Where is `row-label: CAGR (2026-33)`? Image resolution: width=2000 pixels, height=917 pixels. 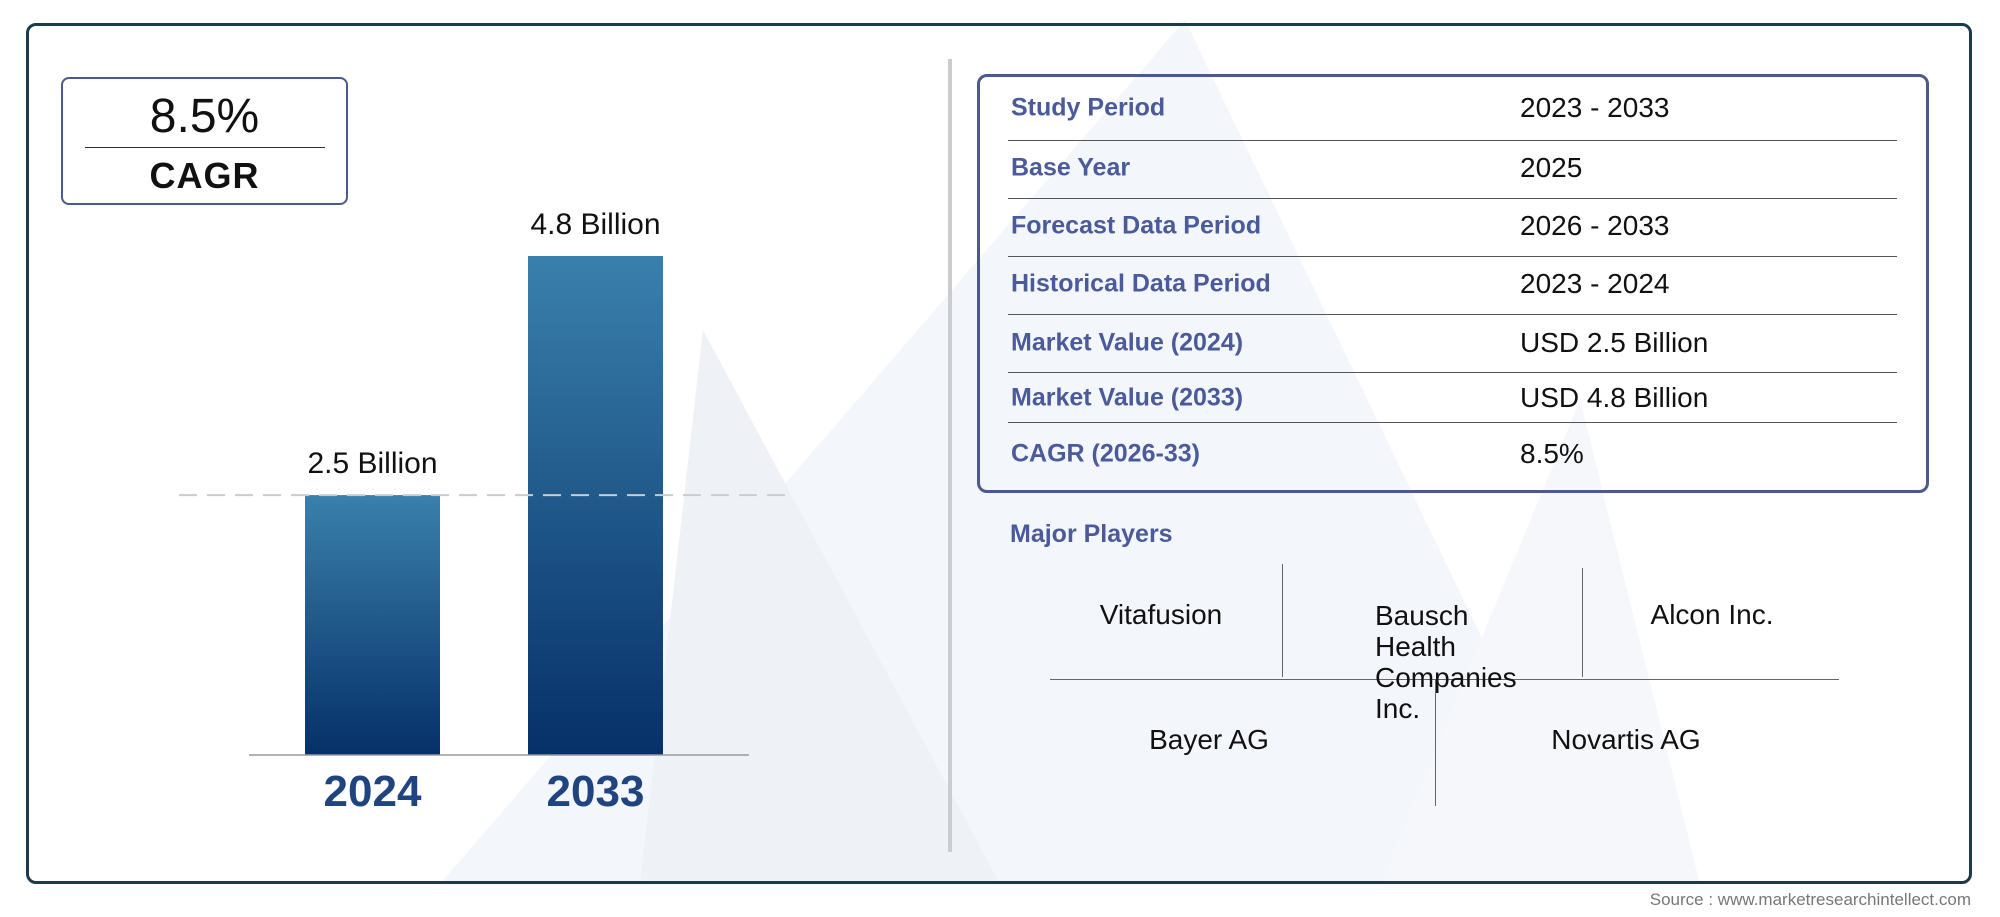 row-label: CAGR (2026-33) is located at coordinates (1105, 453).